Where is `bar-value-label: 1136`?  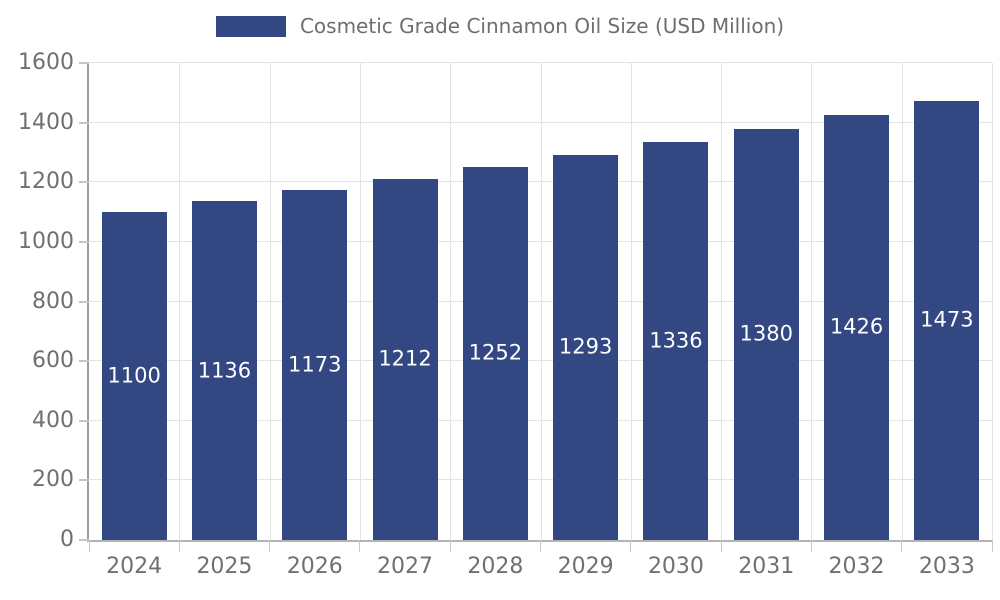
bar-value-label: 1136 is located at coordinates (224, 370).